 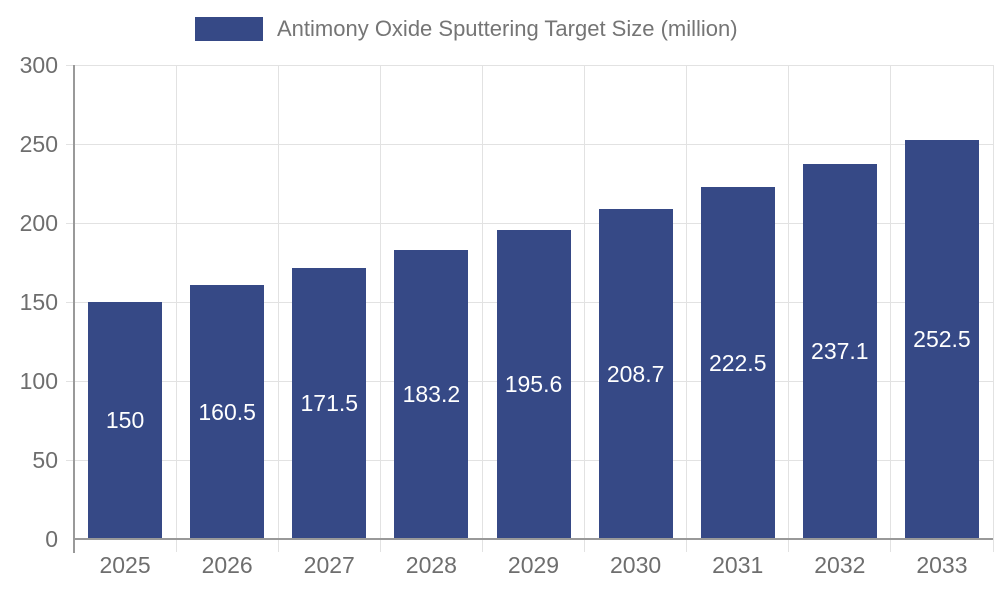 I want to click on bar-value-label: 208.7, so click(x=635, y=373).